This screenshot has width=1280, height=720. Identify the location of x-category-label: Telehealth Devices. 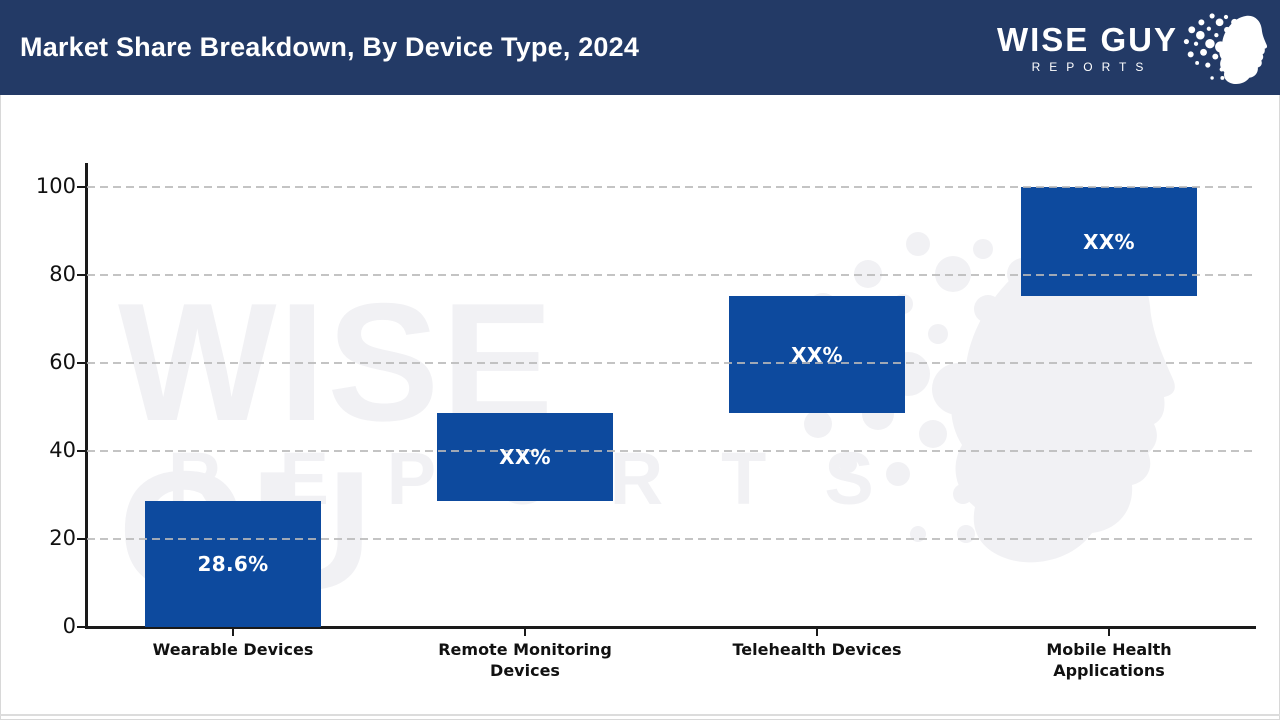
(817, 649).